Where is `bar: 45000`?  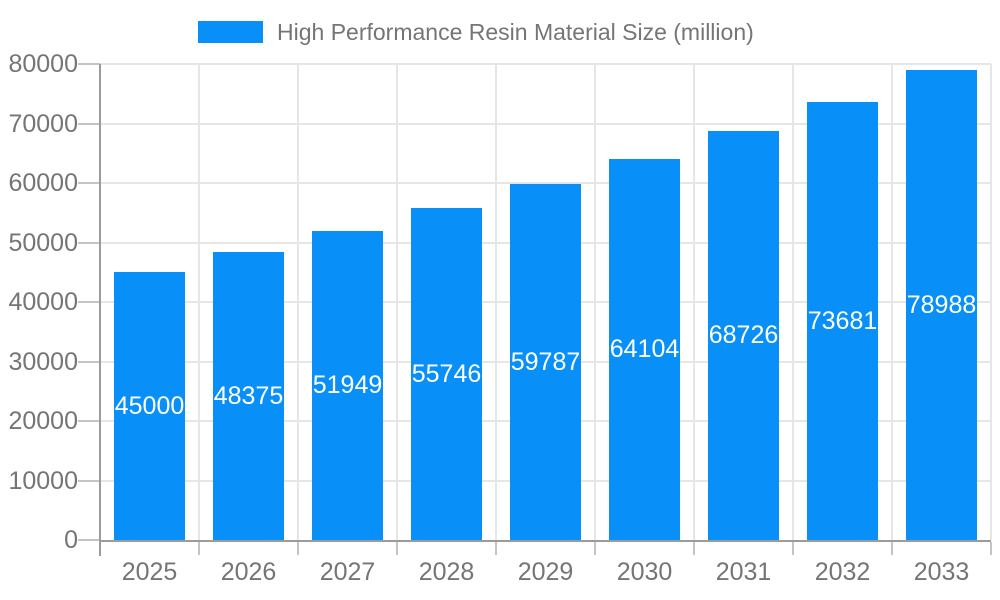
bar: 45000 is located at coordinates (149, 406).